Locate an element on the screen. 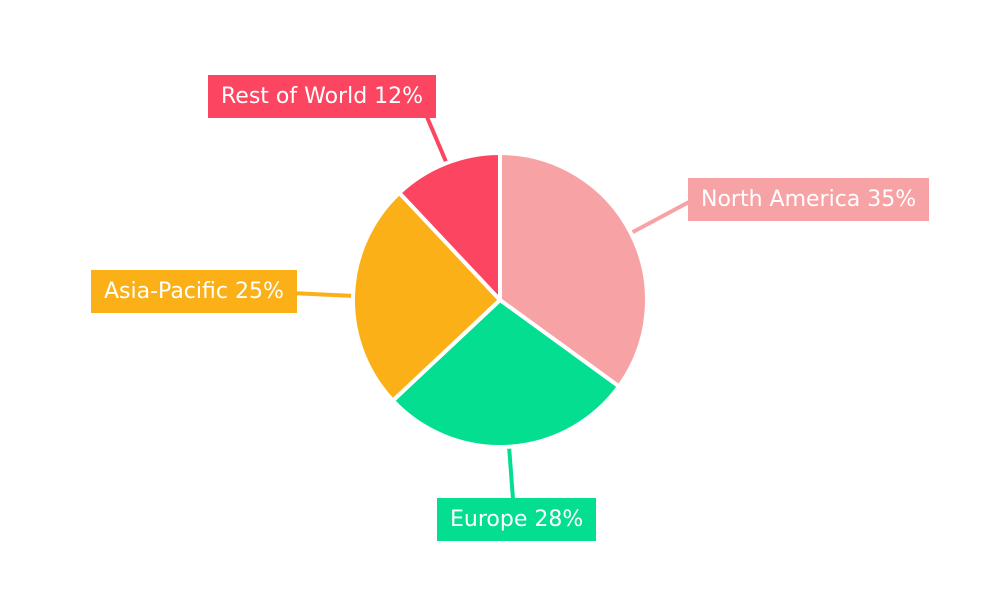 This screenshot has width=1000, height=600. leader-line-europe is located at coordinates (511, 472).